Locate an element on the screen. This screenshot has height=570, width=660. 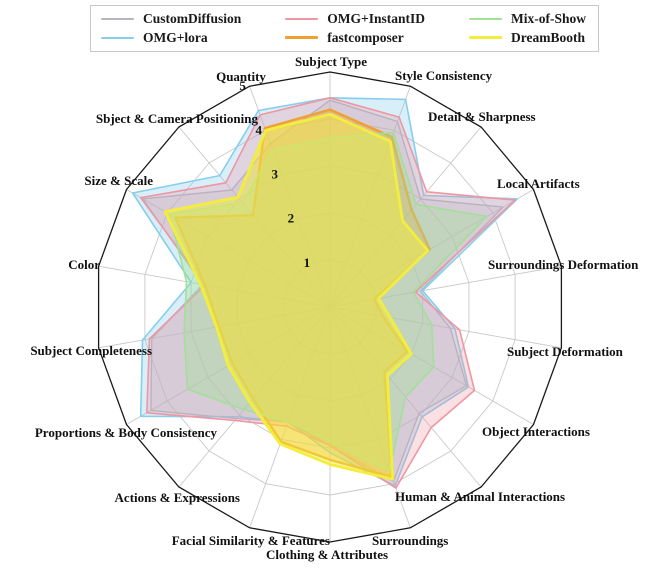
axis-label-clothing-attributes: Clothing & Attributes is located at coordinates (327, 554).